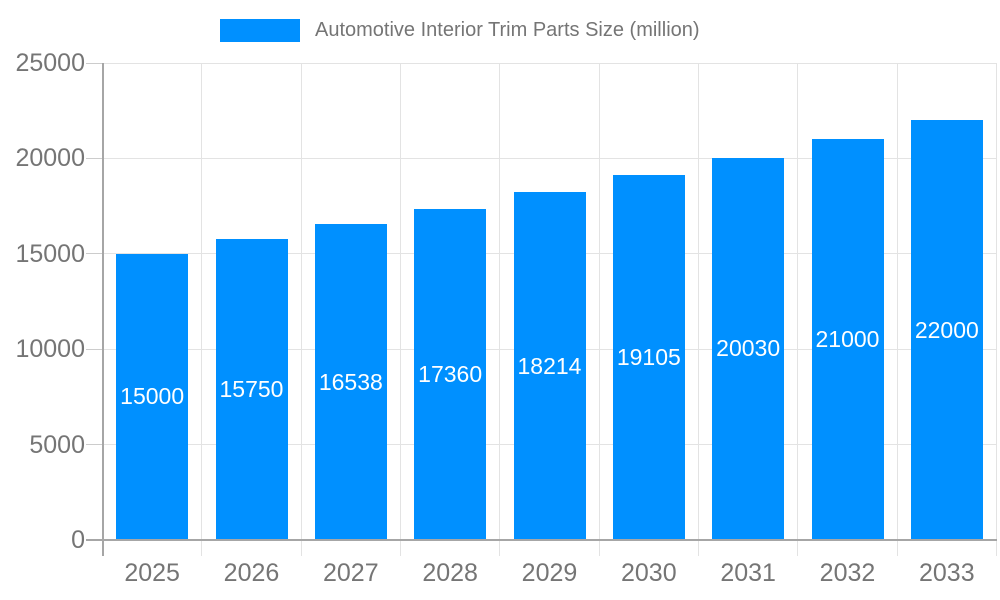 The width and height of the screenshot is (1000, 600). Describe the element at coordinates (50, 349) in the screenshot. I see `y-tick-label: 10000` at that location.